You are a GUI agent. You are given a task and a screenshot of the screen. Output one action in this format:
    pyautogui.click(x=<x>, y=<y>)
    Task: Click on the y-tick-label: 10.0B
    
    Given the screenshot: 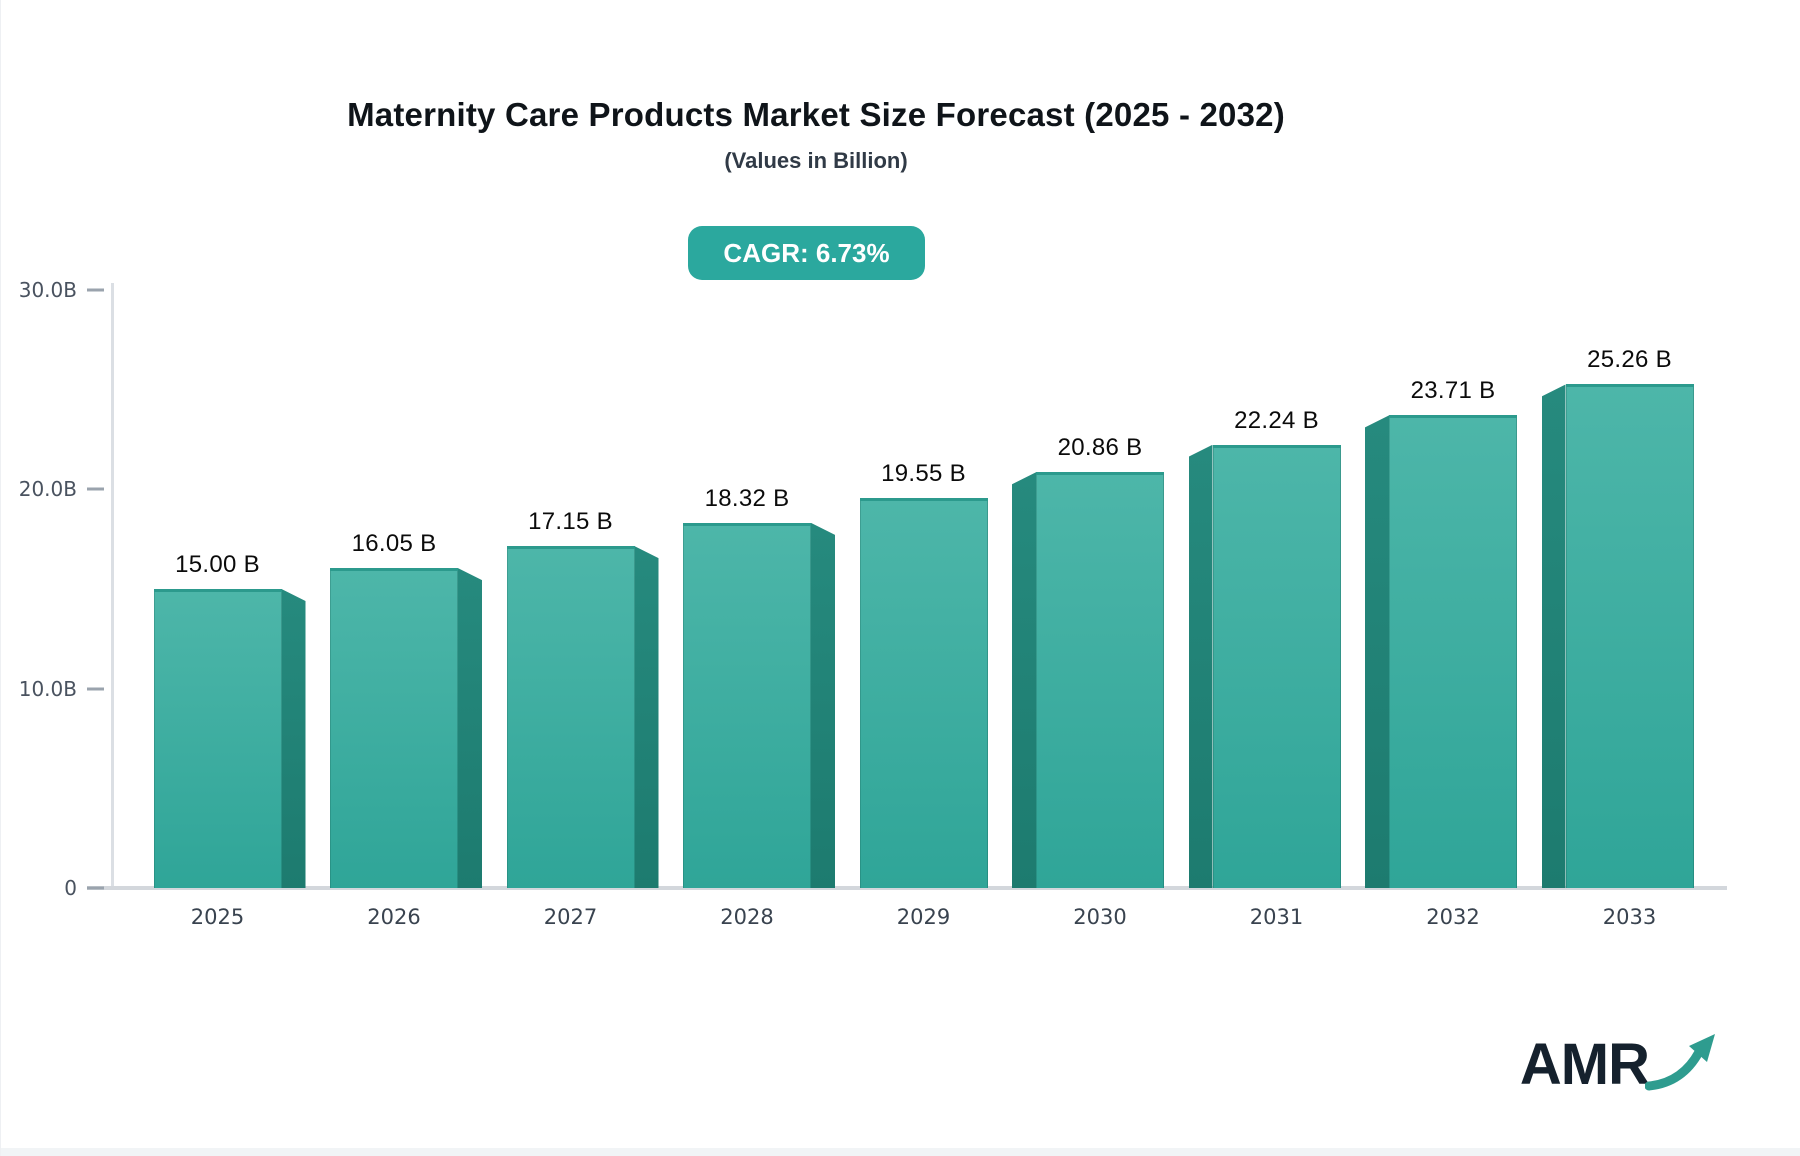 What is the action you would take?
    pyautogui.click(x=47, y=688)
    